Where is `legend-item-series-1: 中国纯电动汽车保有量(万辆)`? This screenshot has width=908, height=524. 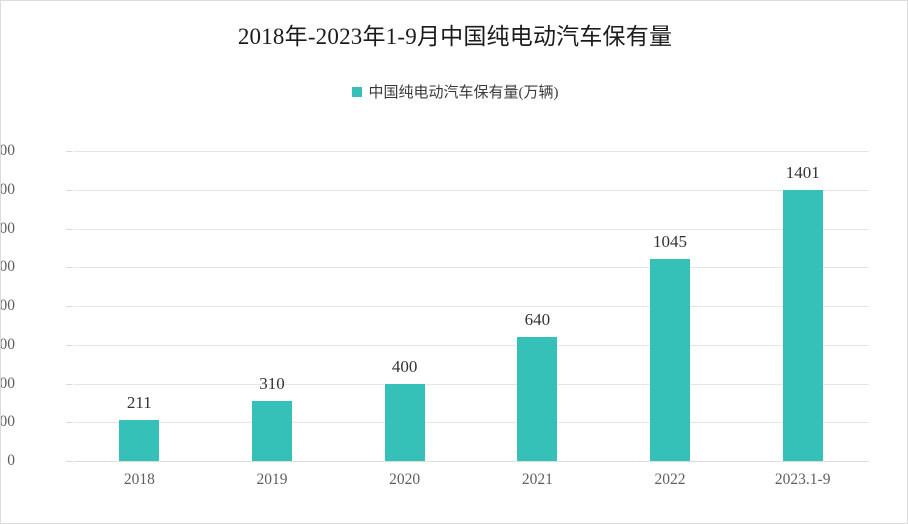 legend-item-series-1: 中国纯电动汽车保有量(万辆) is located at coordinates (455, 91).